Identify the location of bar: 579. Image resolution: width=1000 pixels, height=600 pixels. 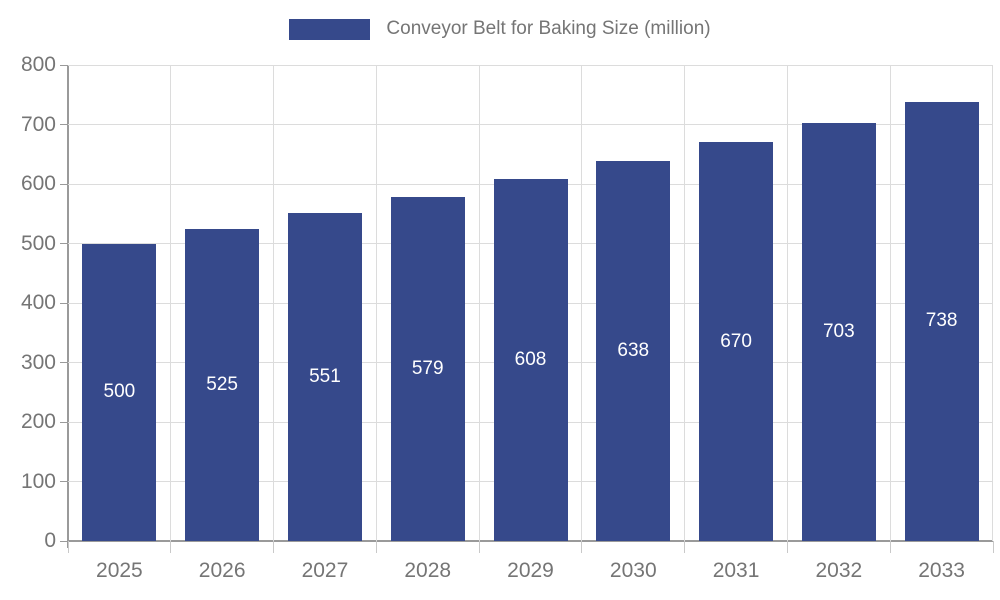
(427, 368).